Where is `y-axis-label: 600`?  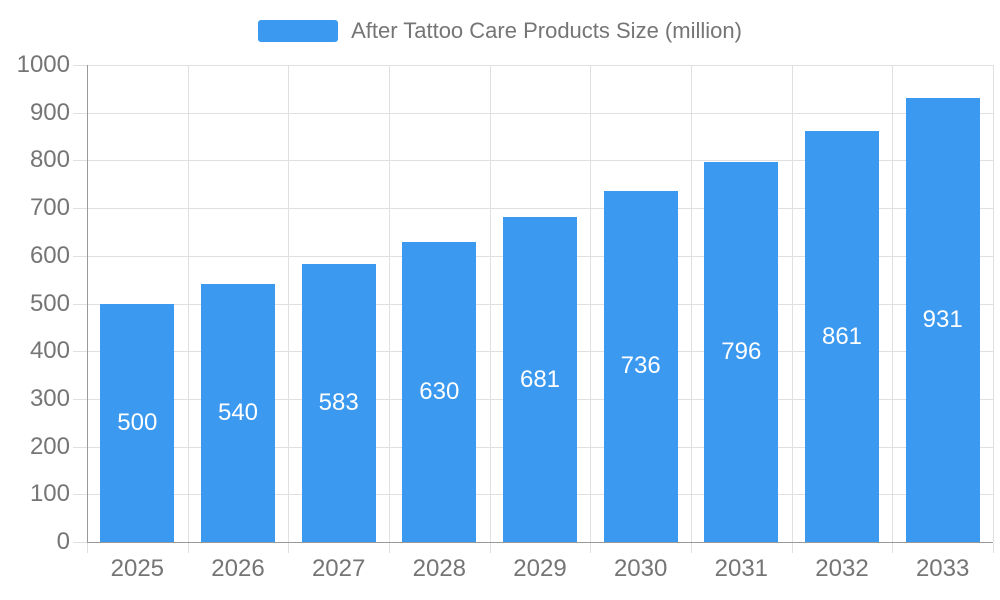
y-axis-label: 600 is located at coordinates (49, 255).